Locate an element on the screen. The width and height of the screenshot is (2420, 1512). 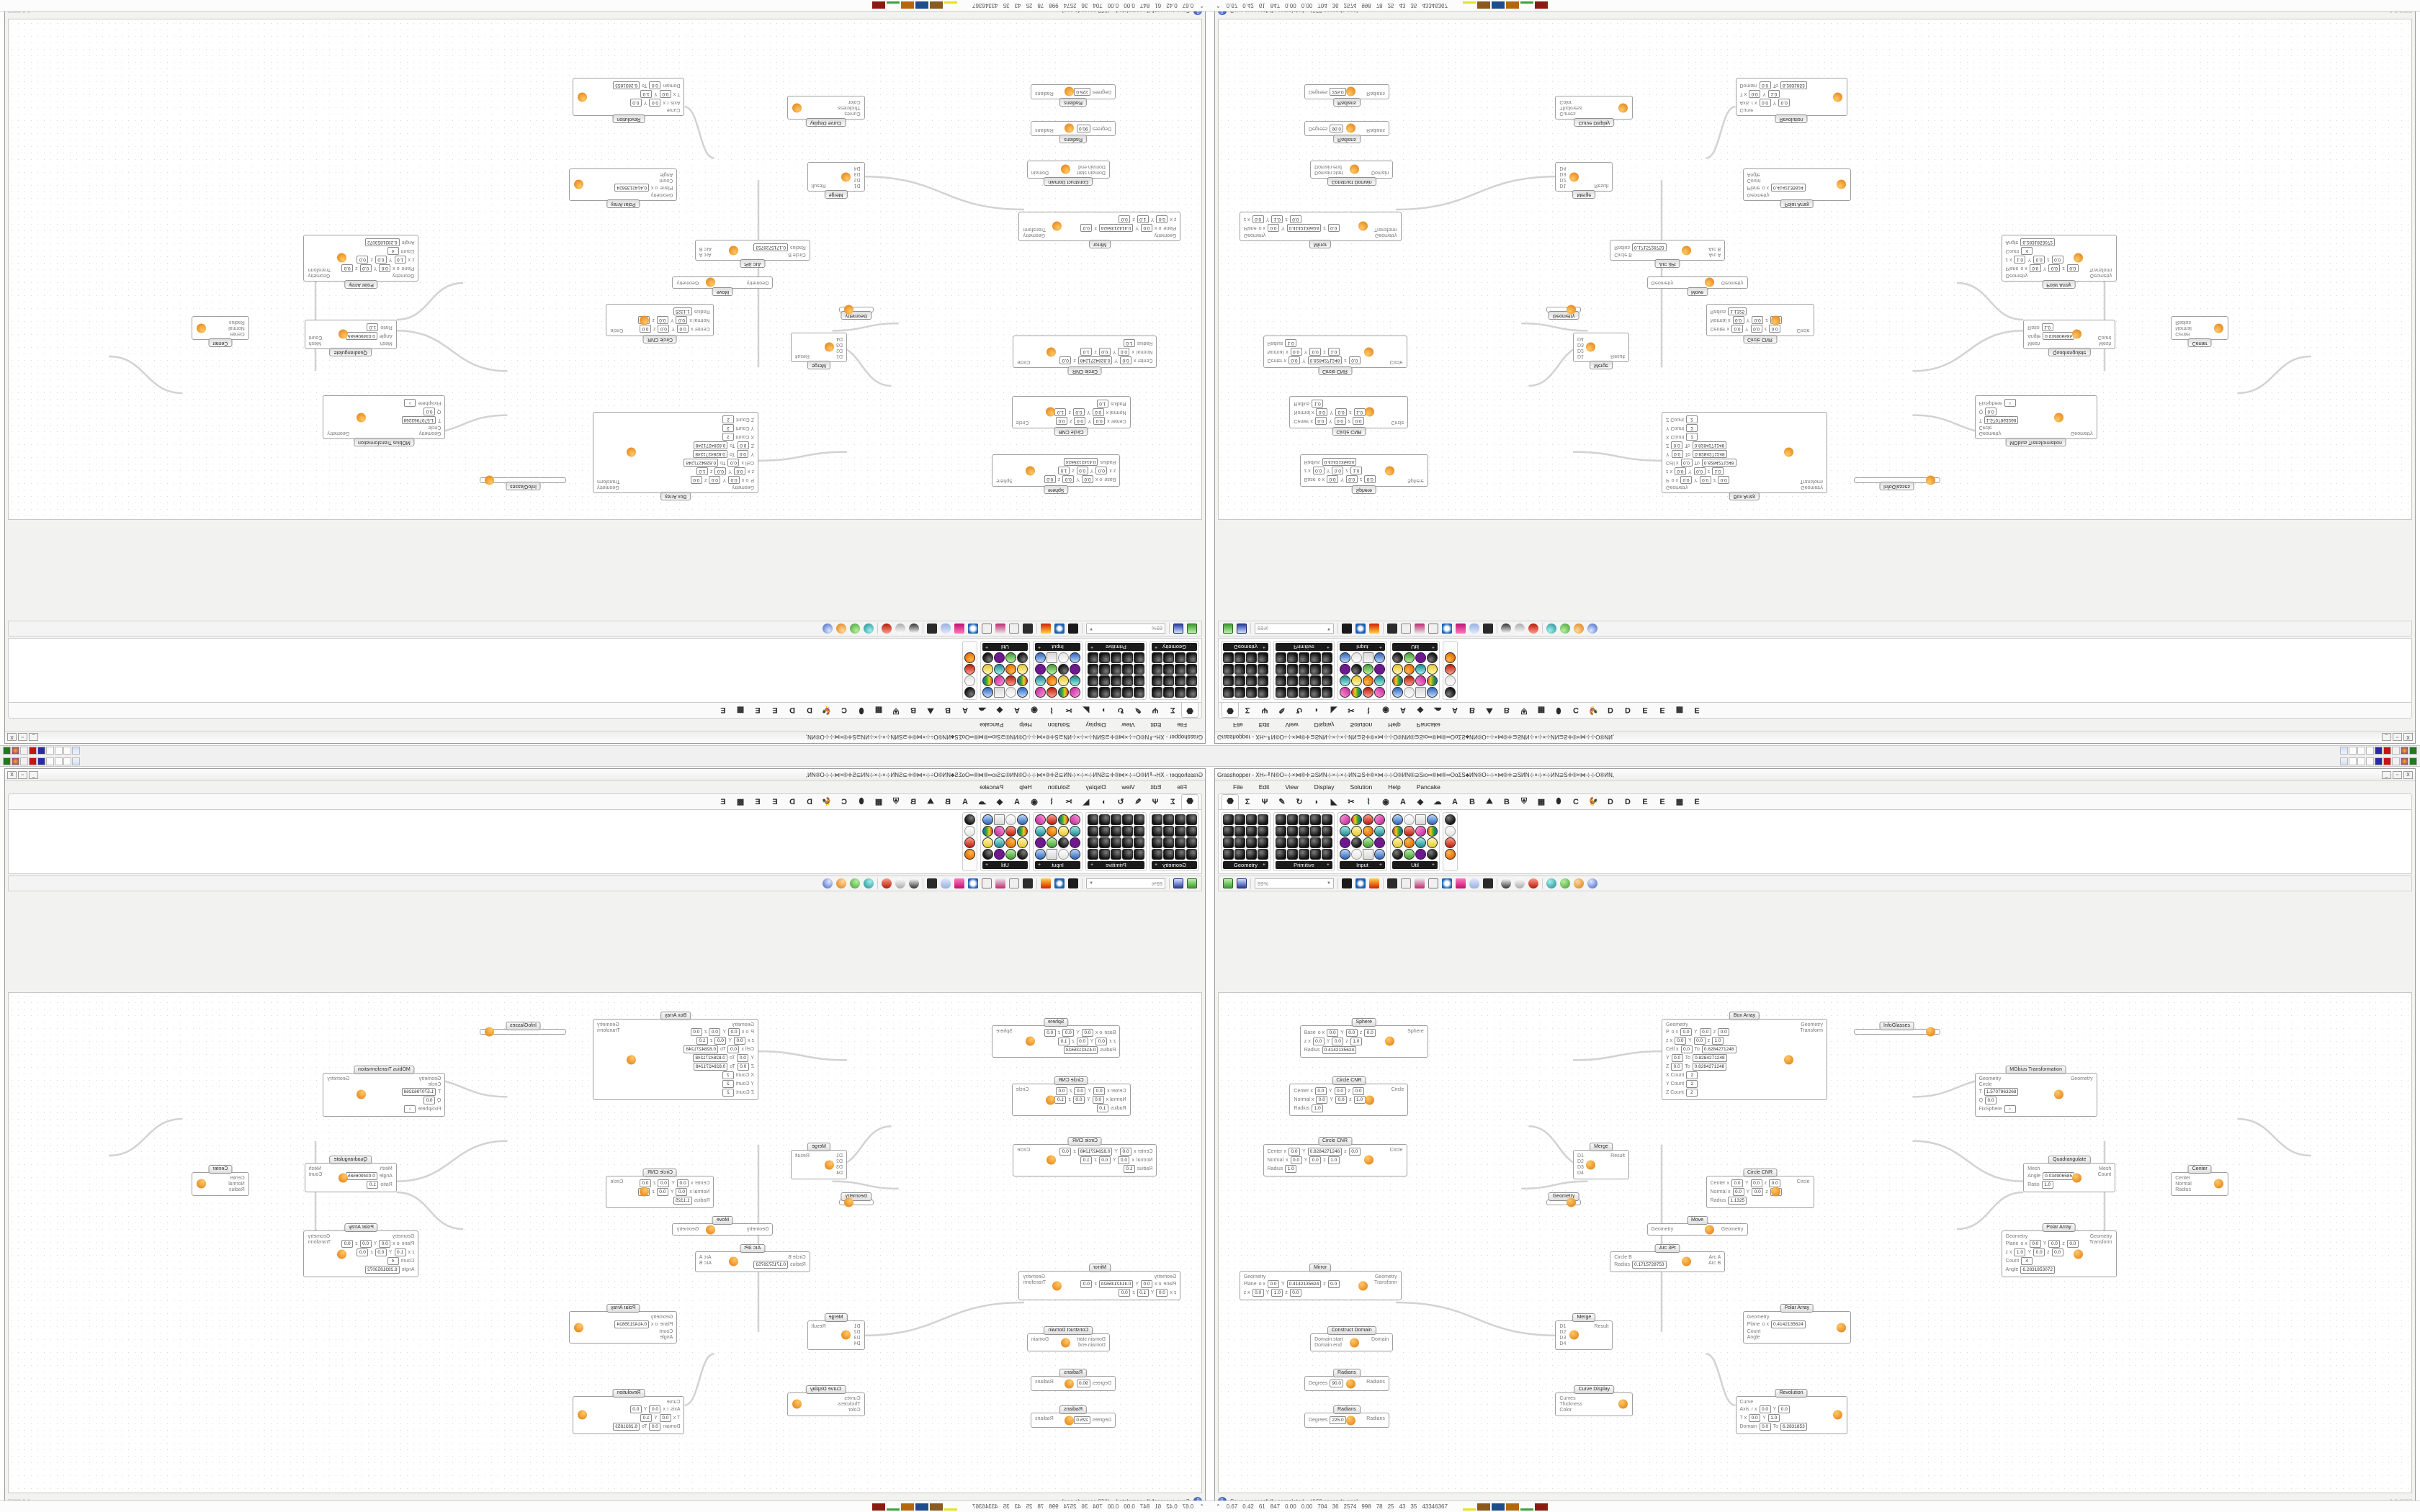
ribbon-tab-tab-pattern: ▩ is located at coordinates (1680, 802).